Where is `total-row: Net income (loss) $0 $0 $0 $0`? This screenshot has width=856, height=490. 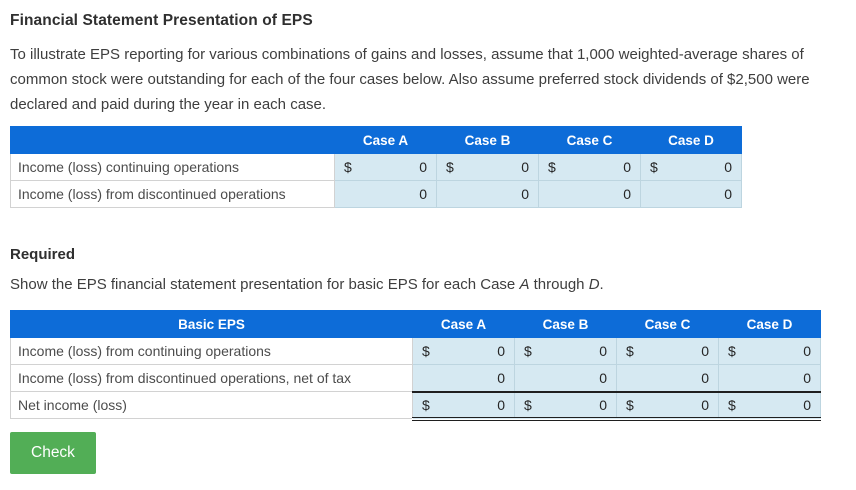 total-row: Net income (loss) $0 $0 $0 $0 is located at coordinates (415, 405).